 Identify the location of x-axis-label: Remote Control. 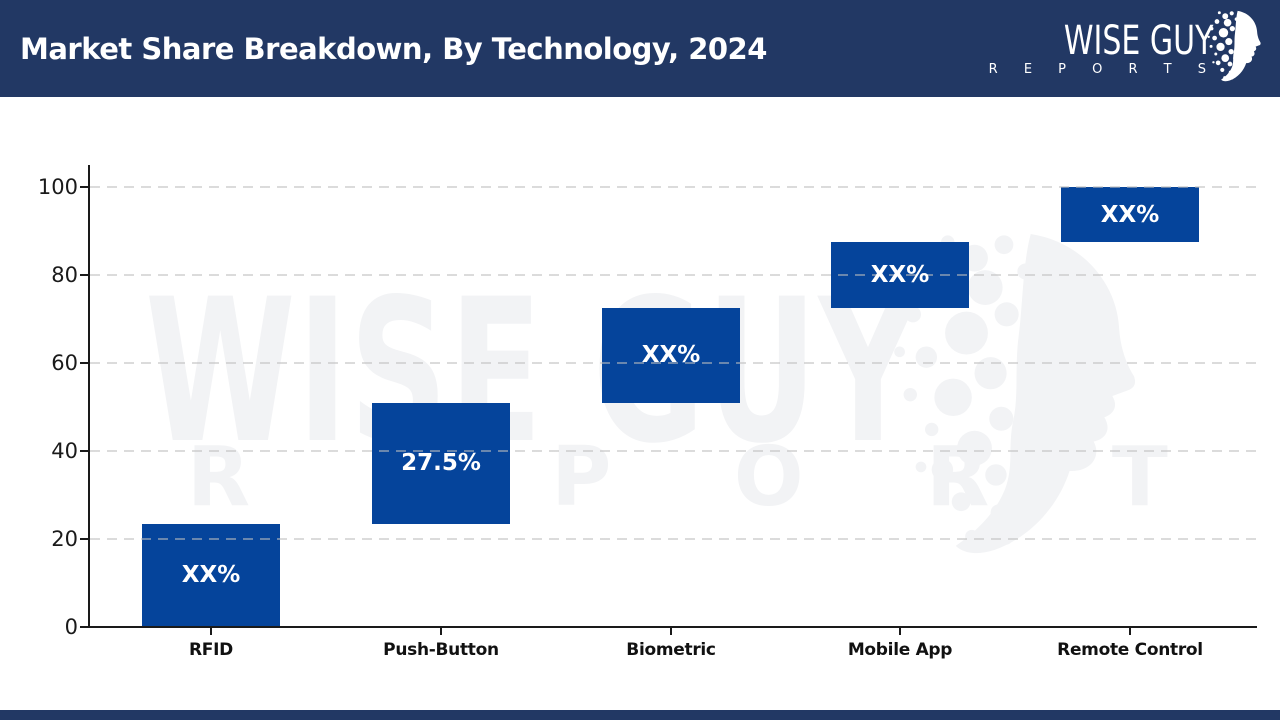
(1130, 650).